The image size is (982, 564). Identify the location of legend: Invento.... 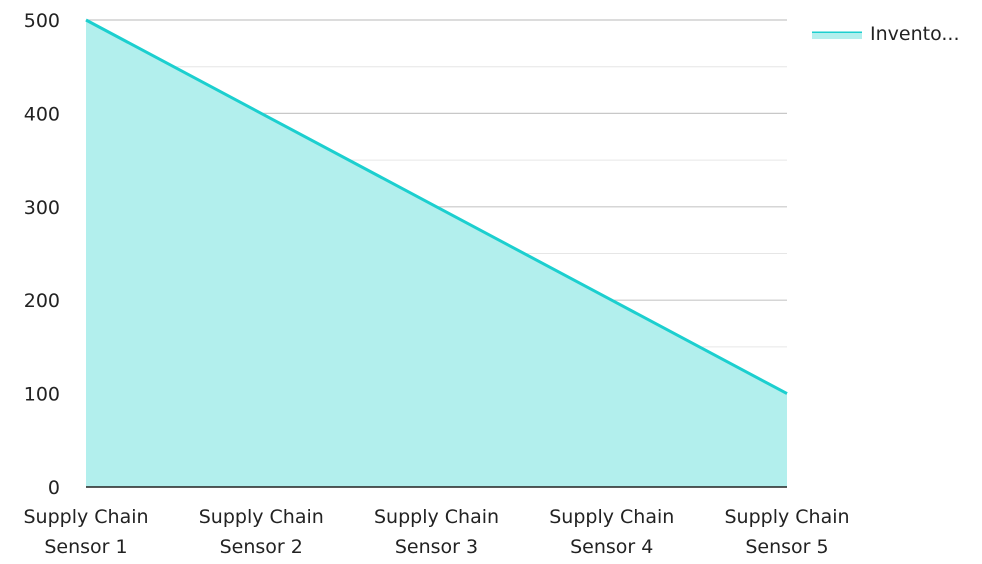
(885, 34).